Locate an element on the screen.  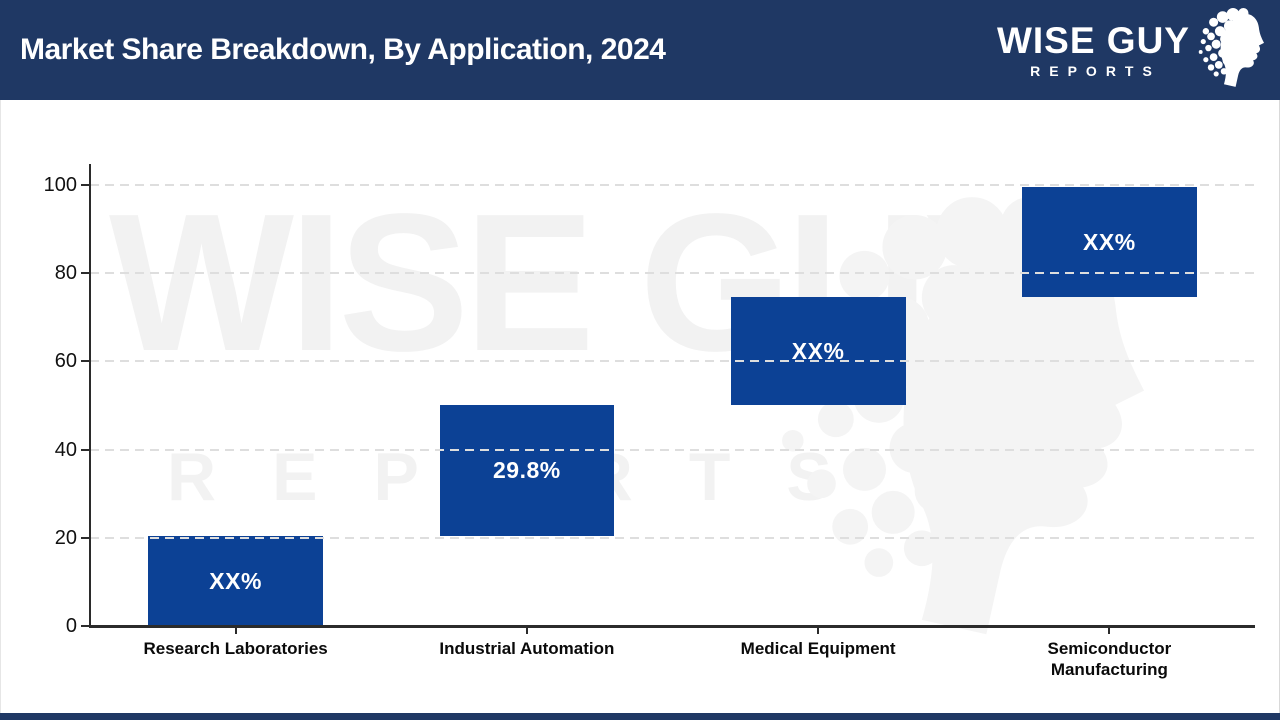
bar-industrial-automation: 29.8% is located at coordinates (527, 470).